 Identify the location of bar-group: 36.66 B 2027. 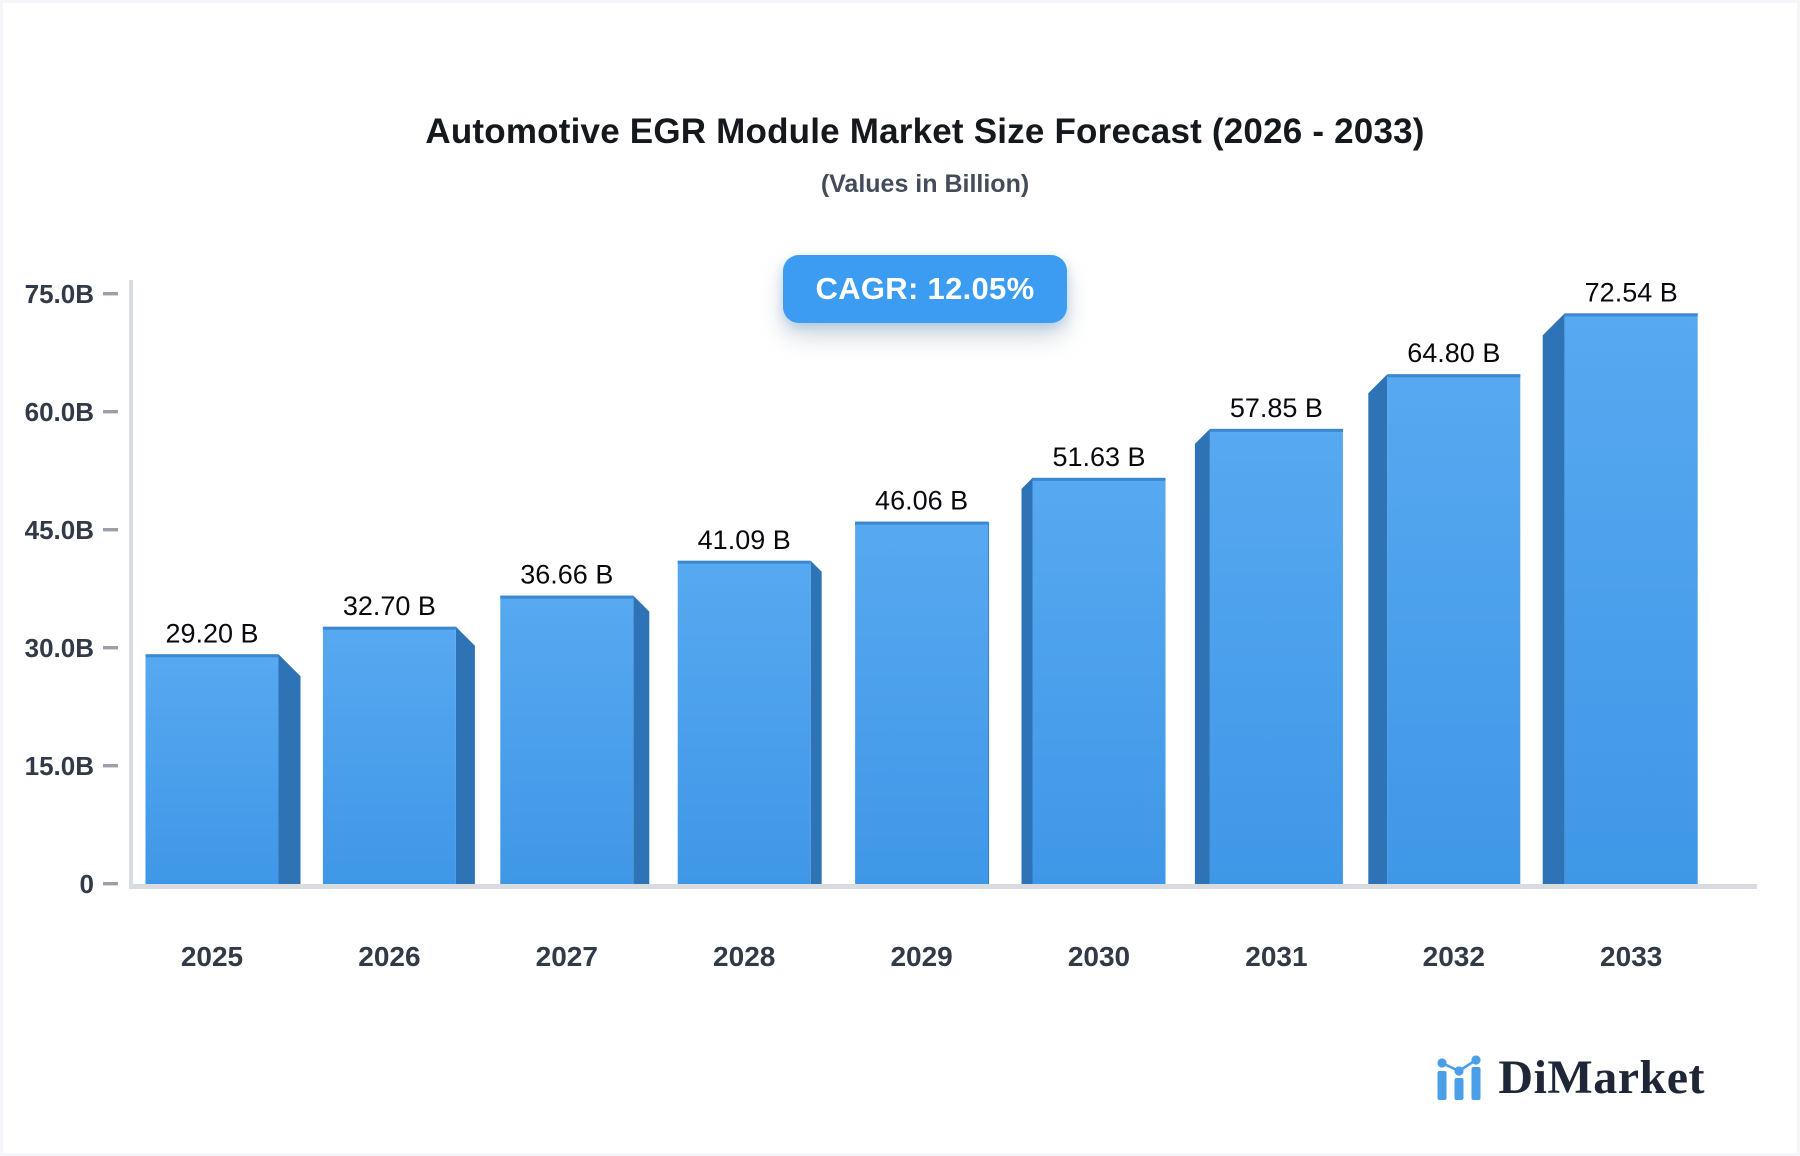
(575, 766).